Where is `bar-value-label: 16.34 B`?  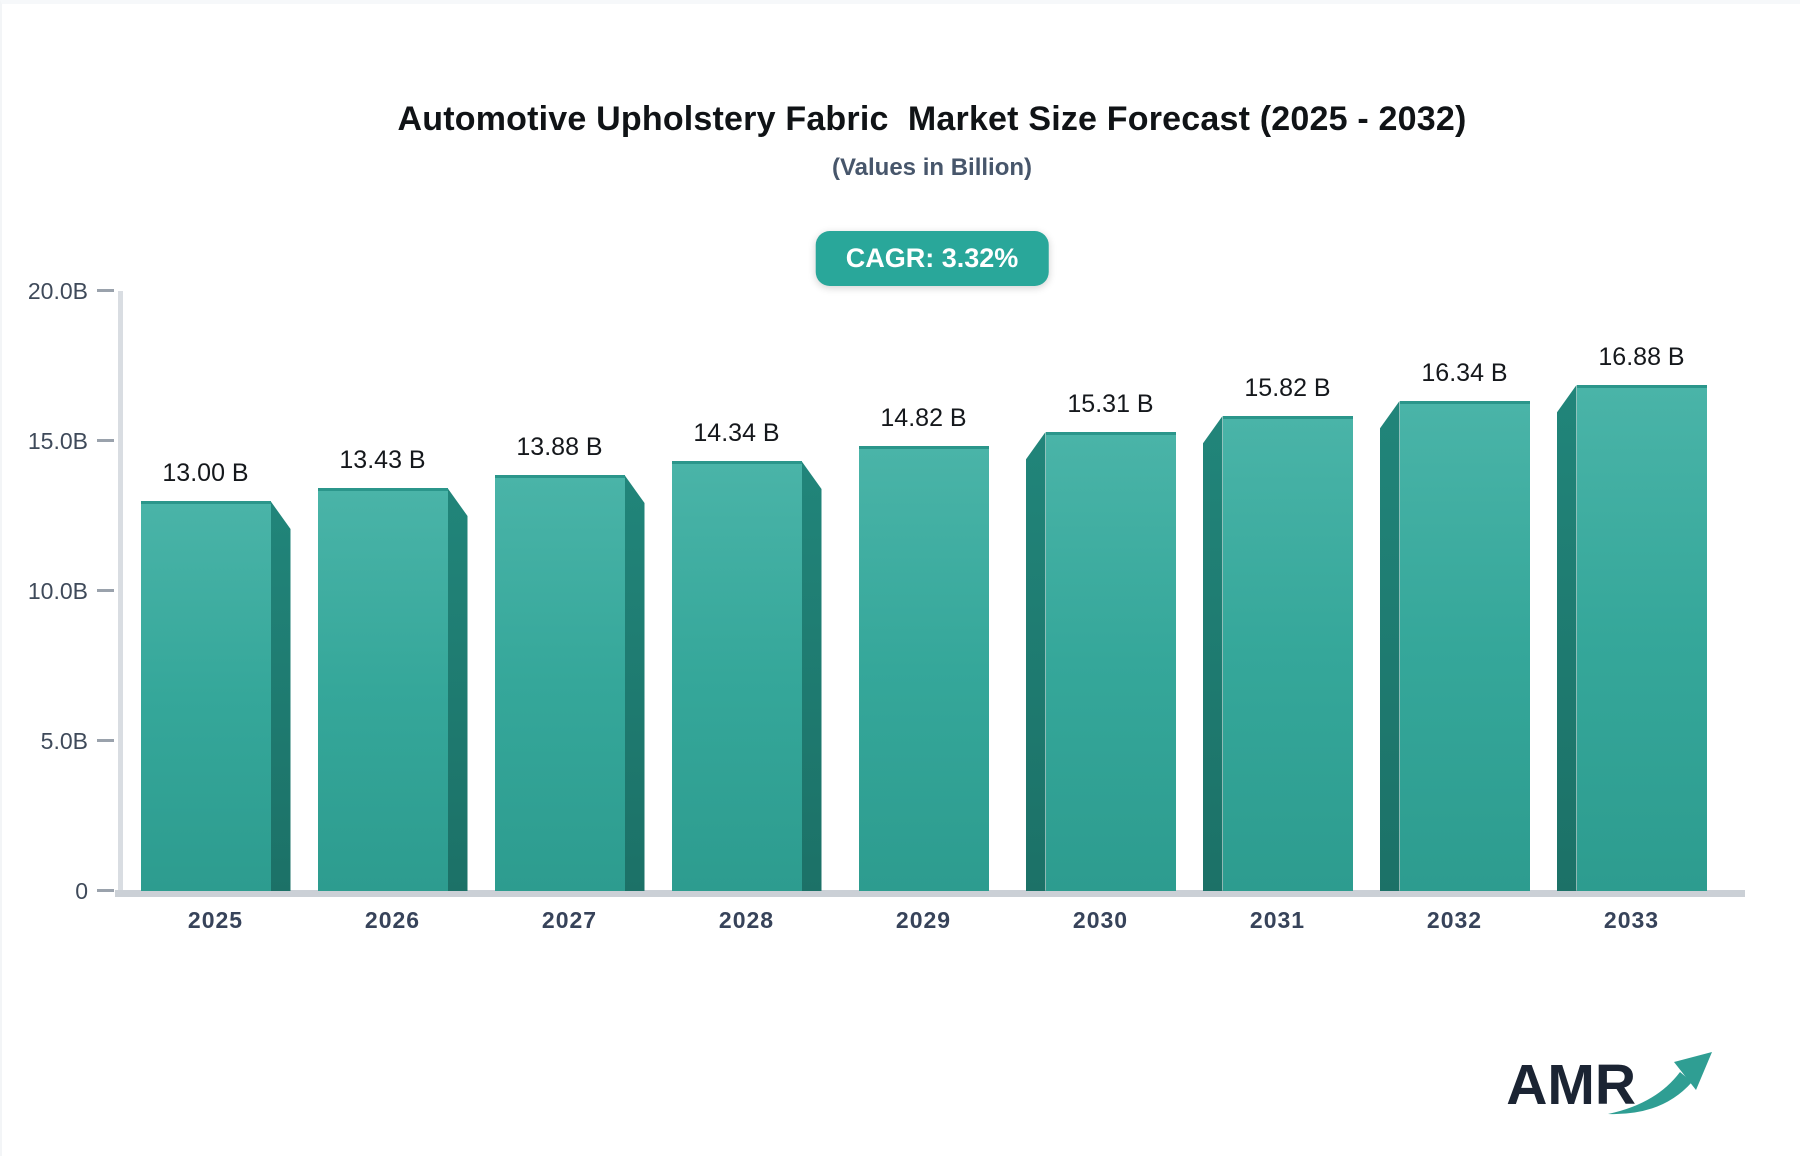
bar-value-label: 16.34 B is located at coordinates (1464, 373).